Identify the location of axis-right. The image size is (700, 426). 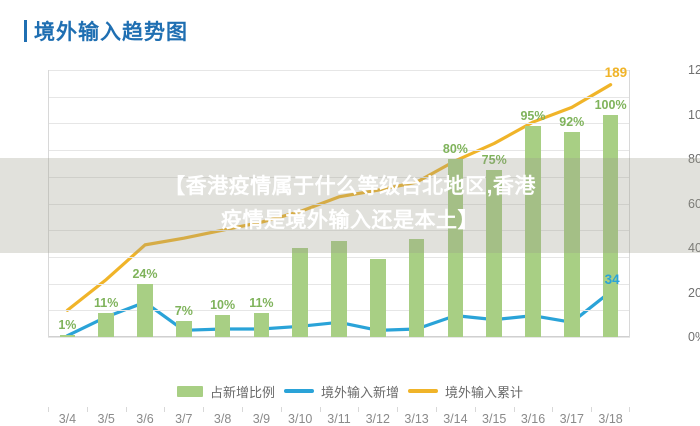
(629, 203).